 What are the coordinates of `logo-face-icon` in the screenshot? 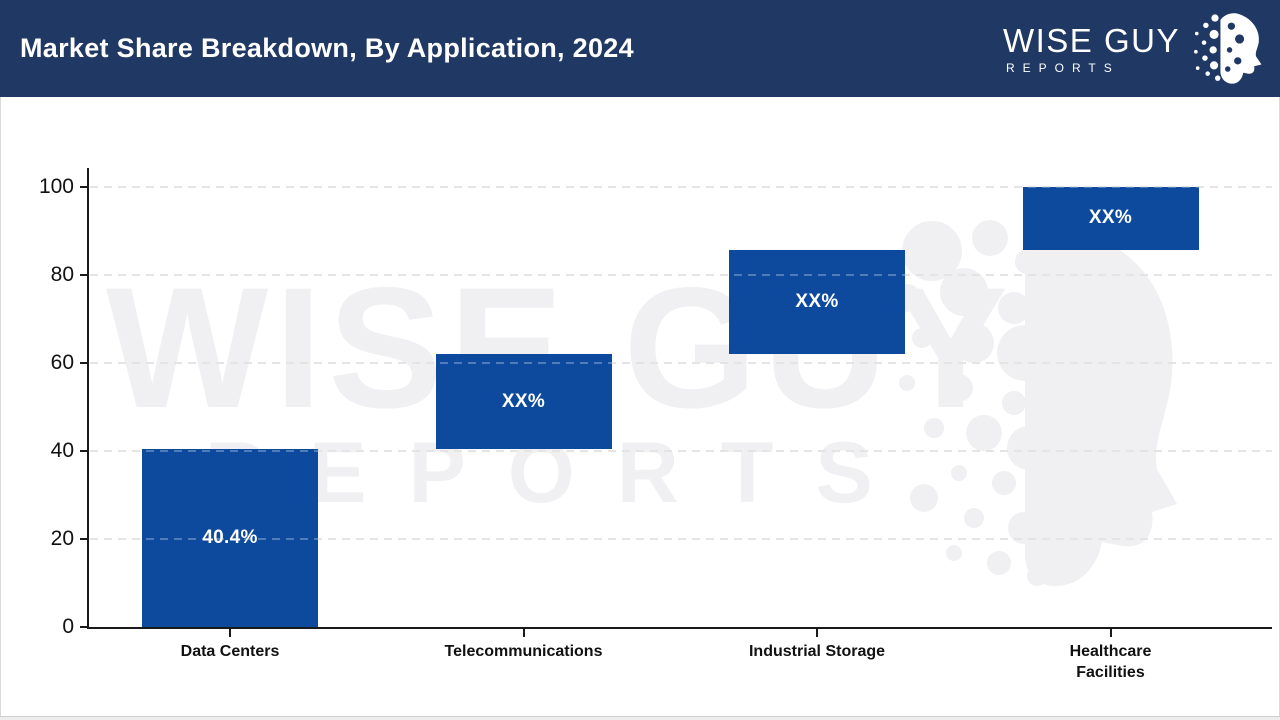 It's located at (1228, 48).